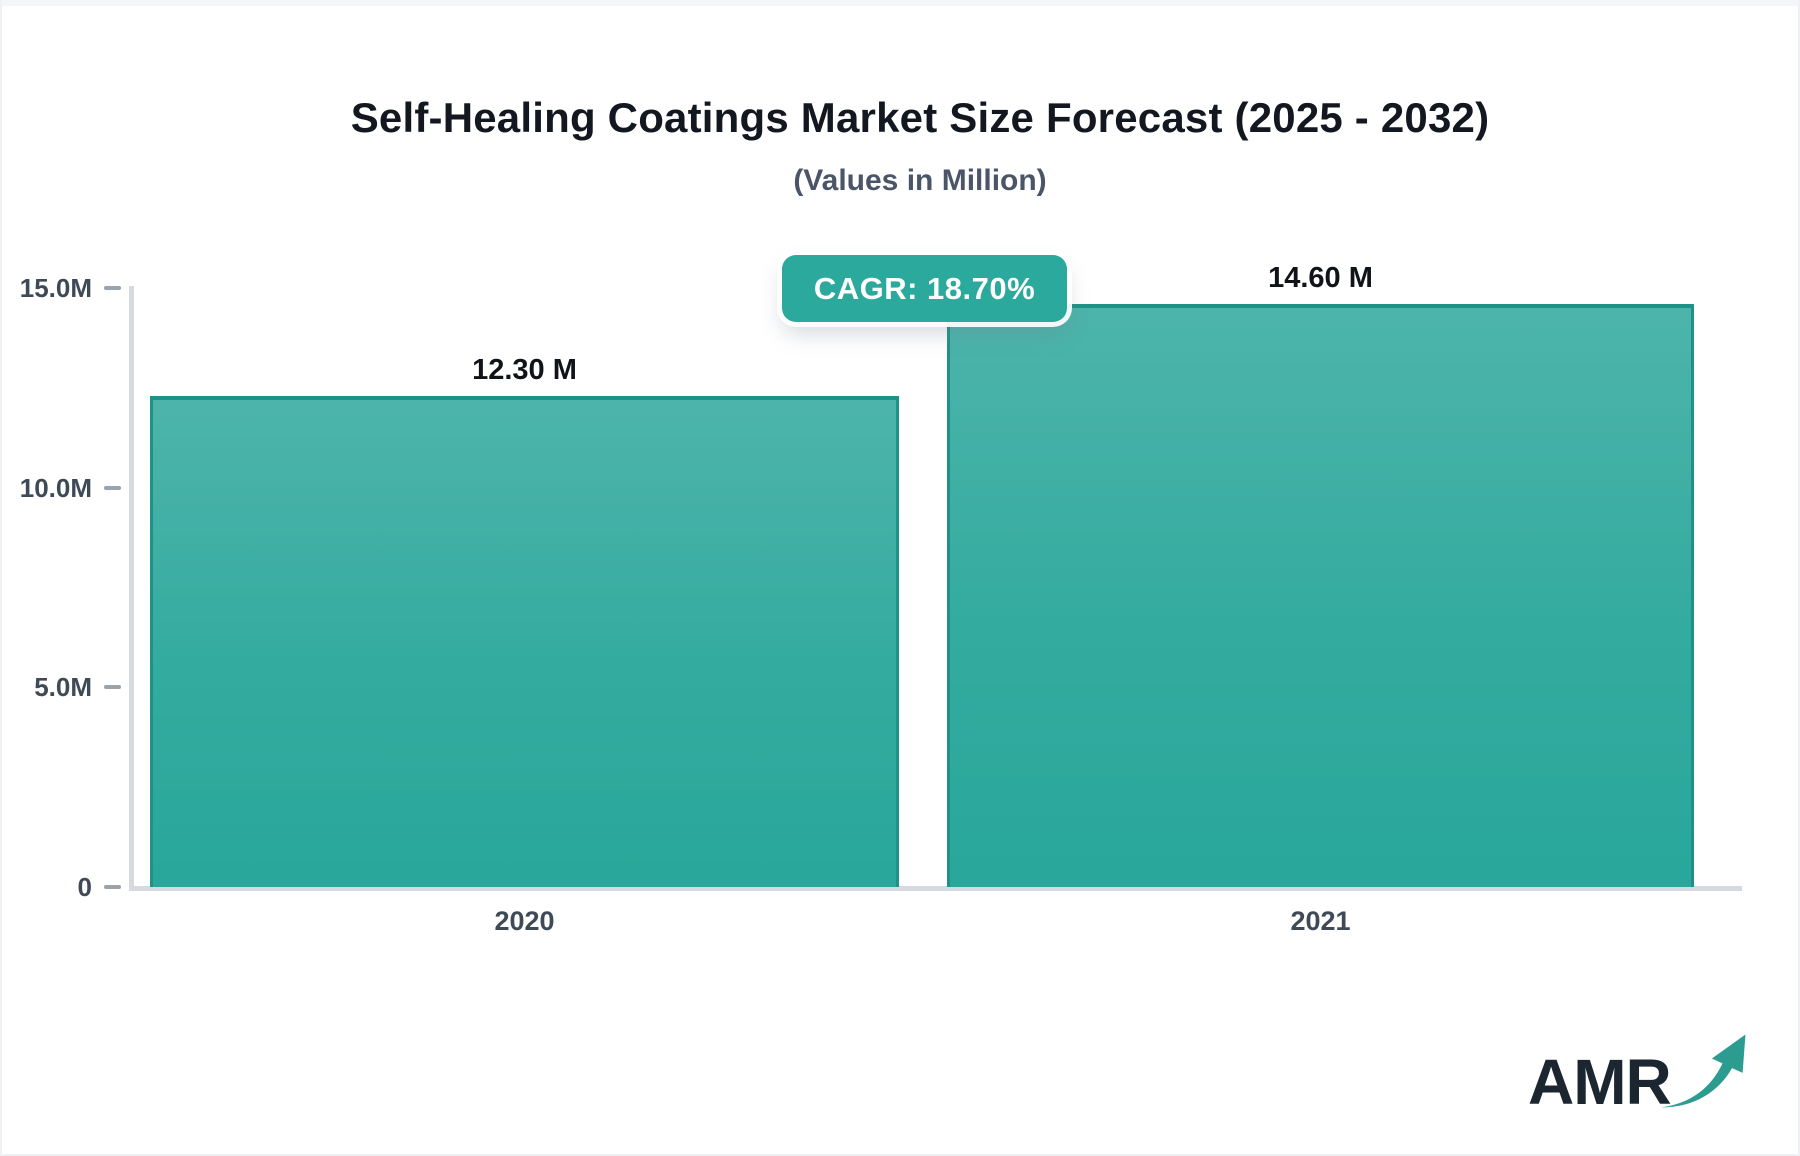  I want to click on x-axis-line, so click(935, 888).